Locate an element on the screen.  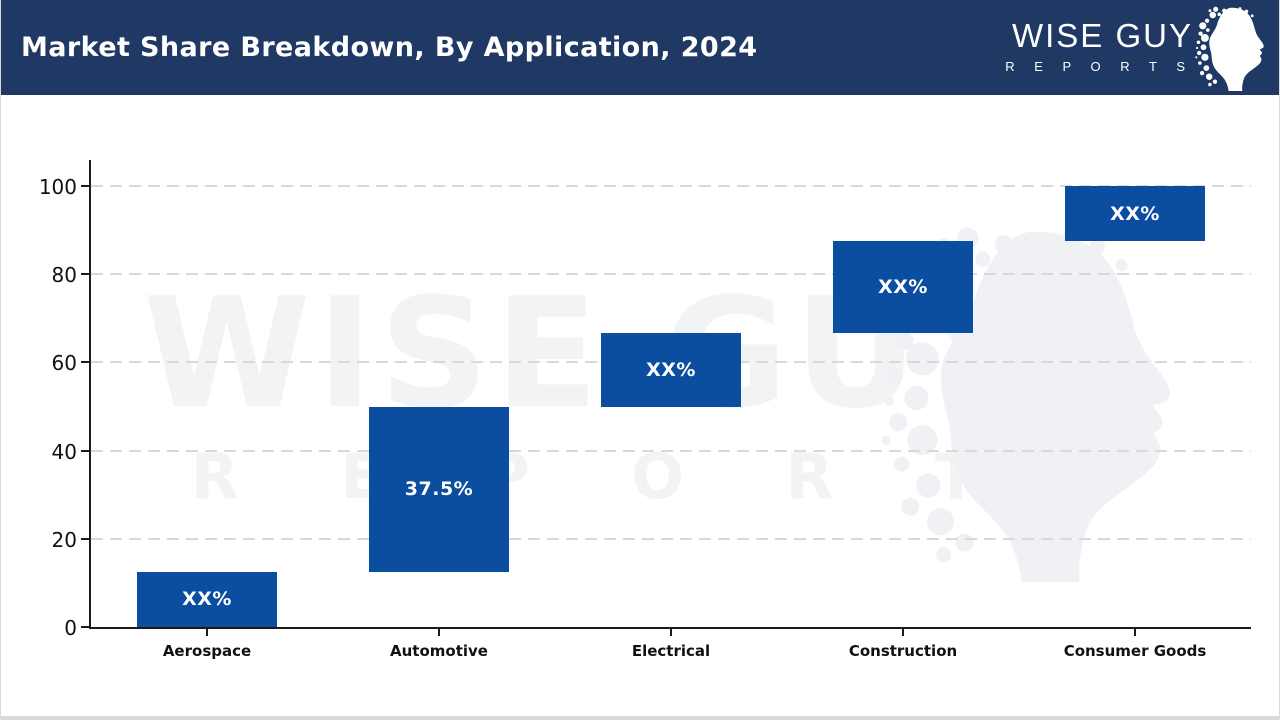
bar-value-label: 37.5% is located at coordinates (439, 489).